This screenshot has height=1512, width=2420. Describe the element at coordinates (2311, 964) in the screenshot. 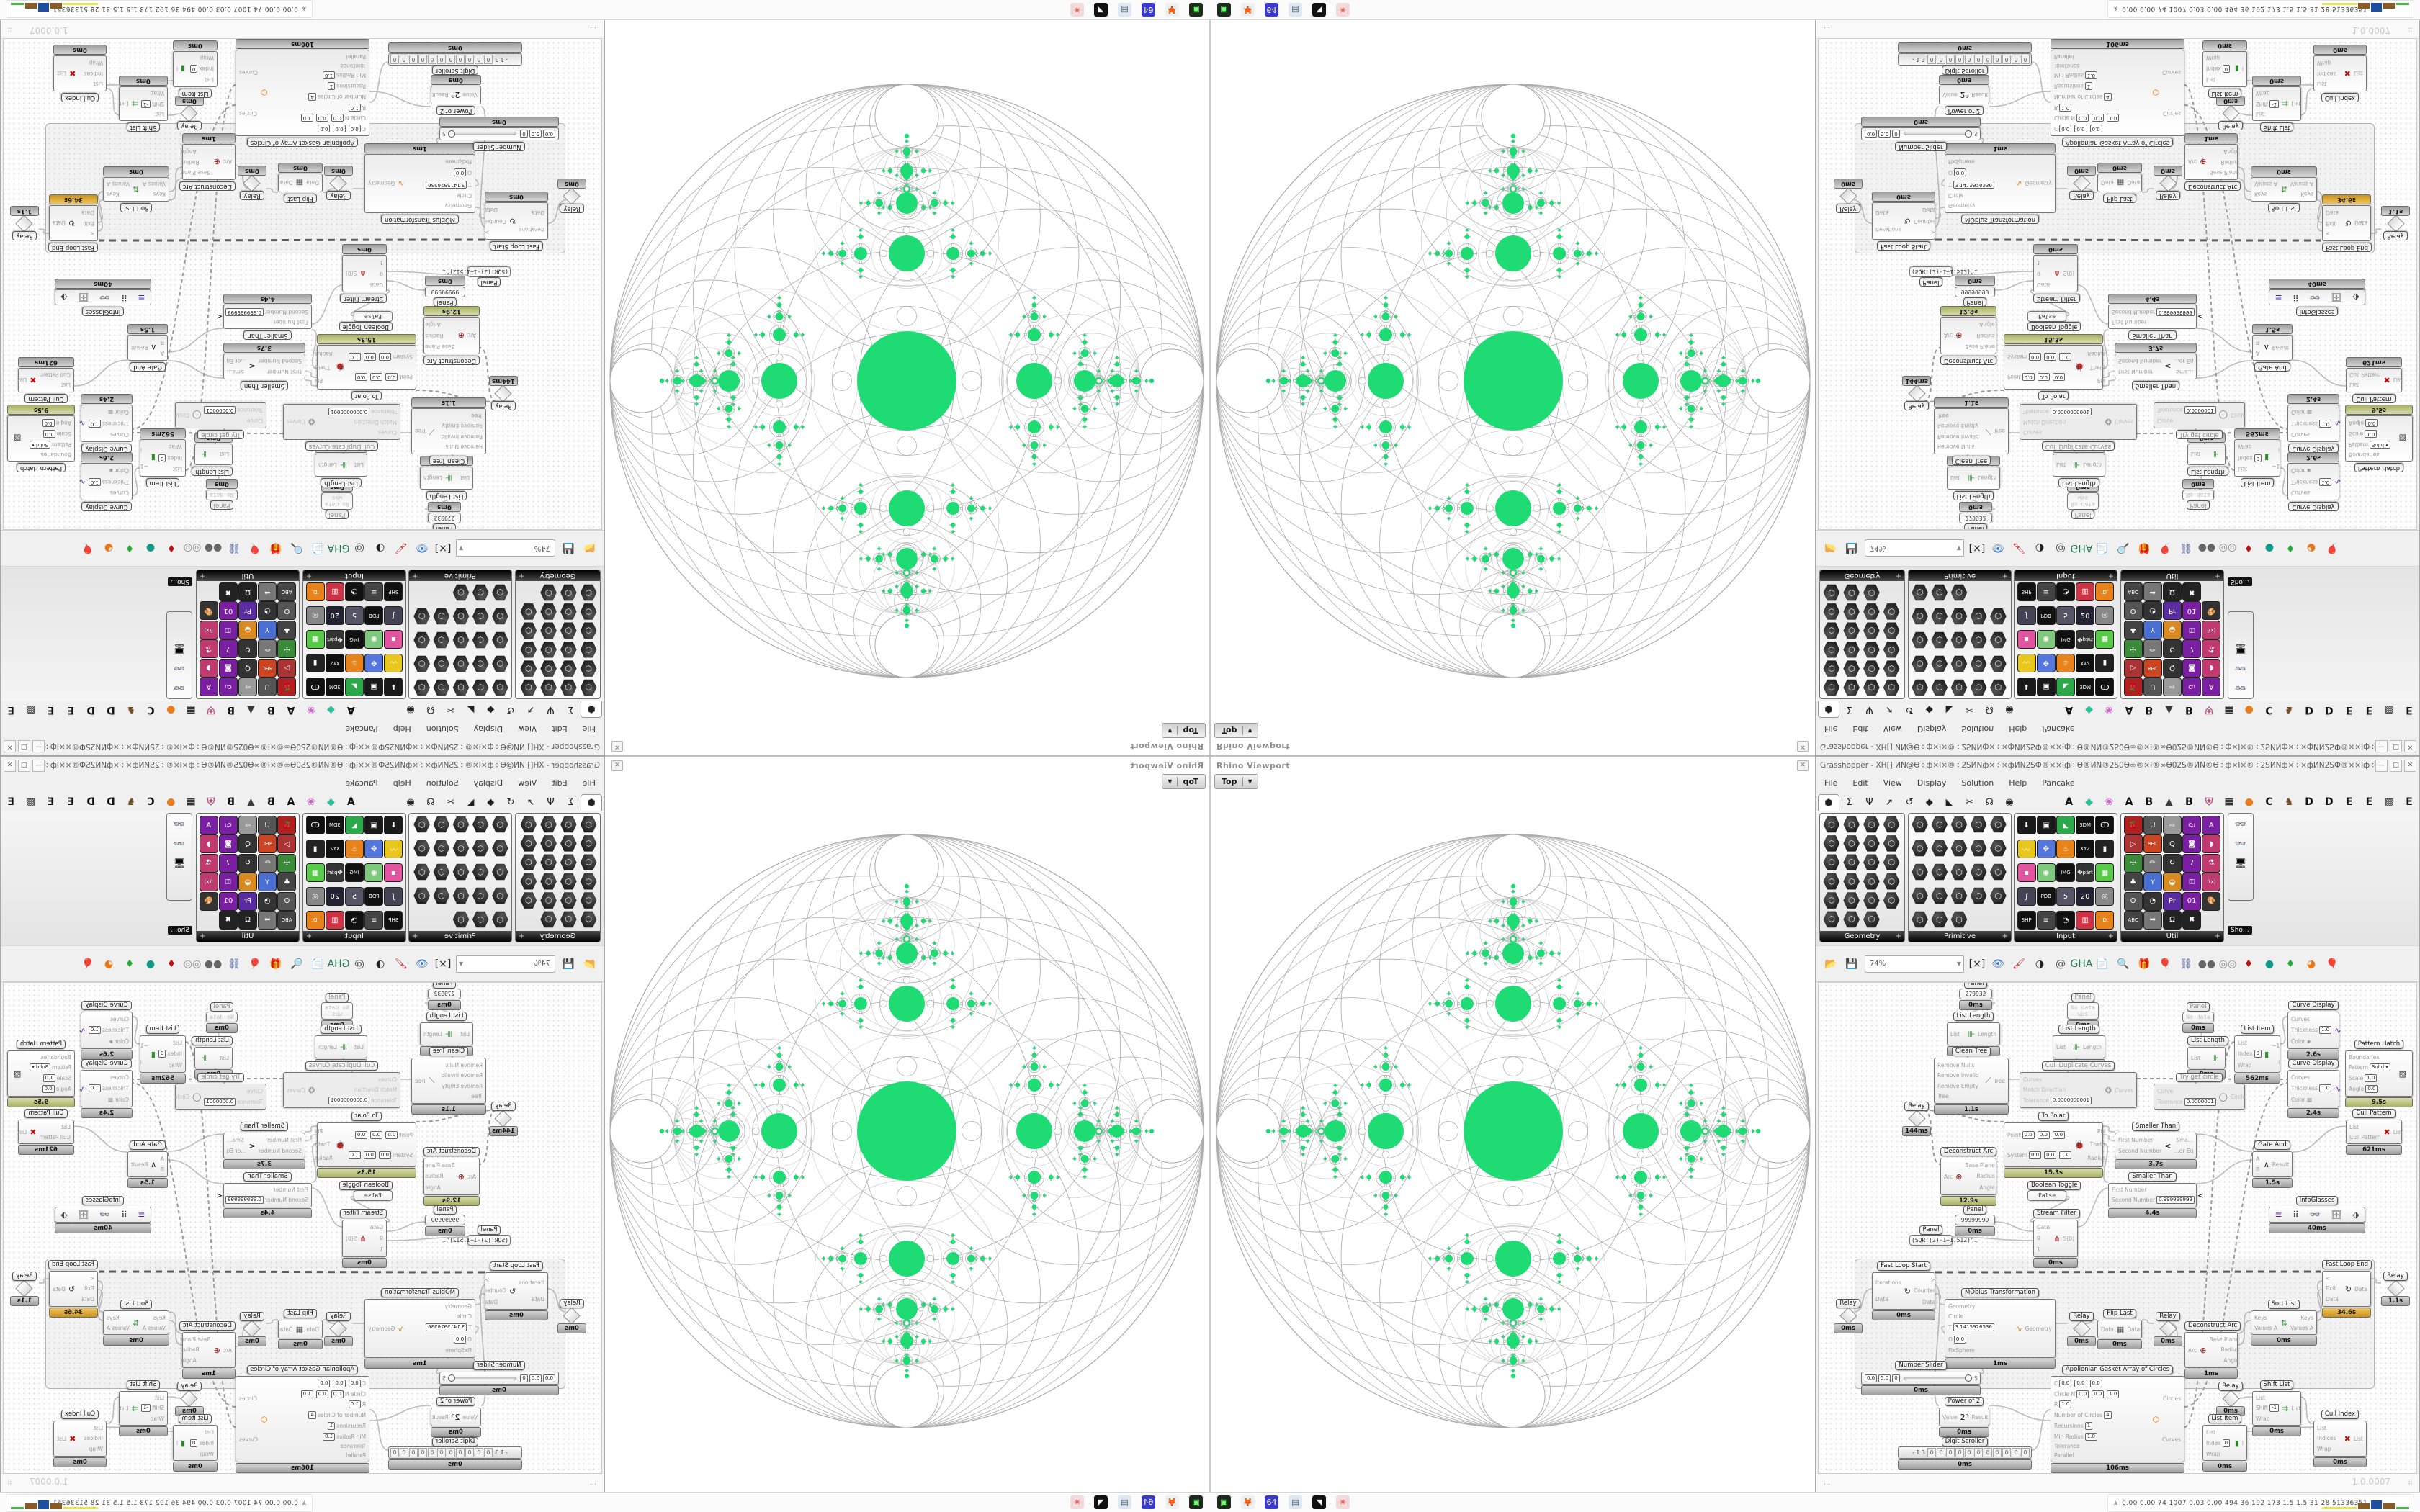

I see `orange-ball-icon: ◕` at that location.